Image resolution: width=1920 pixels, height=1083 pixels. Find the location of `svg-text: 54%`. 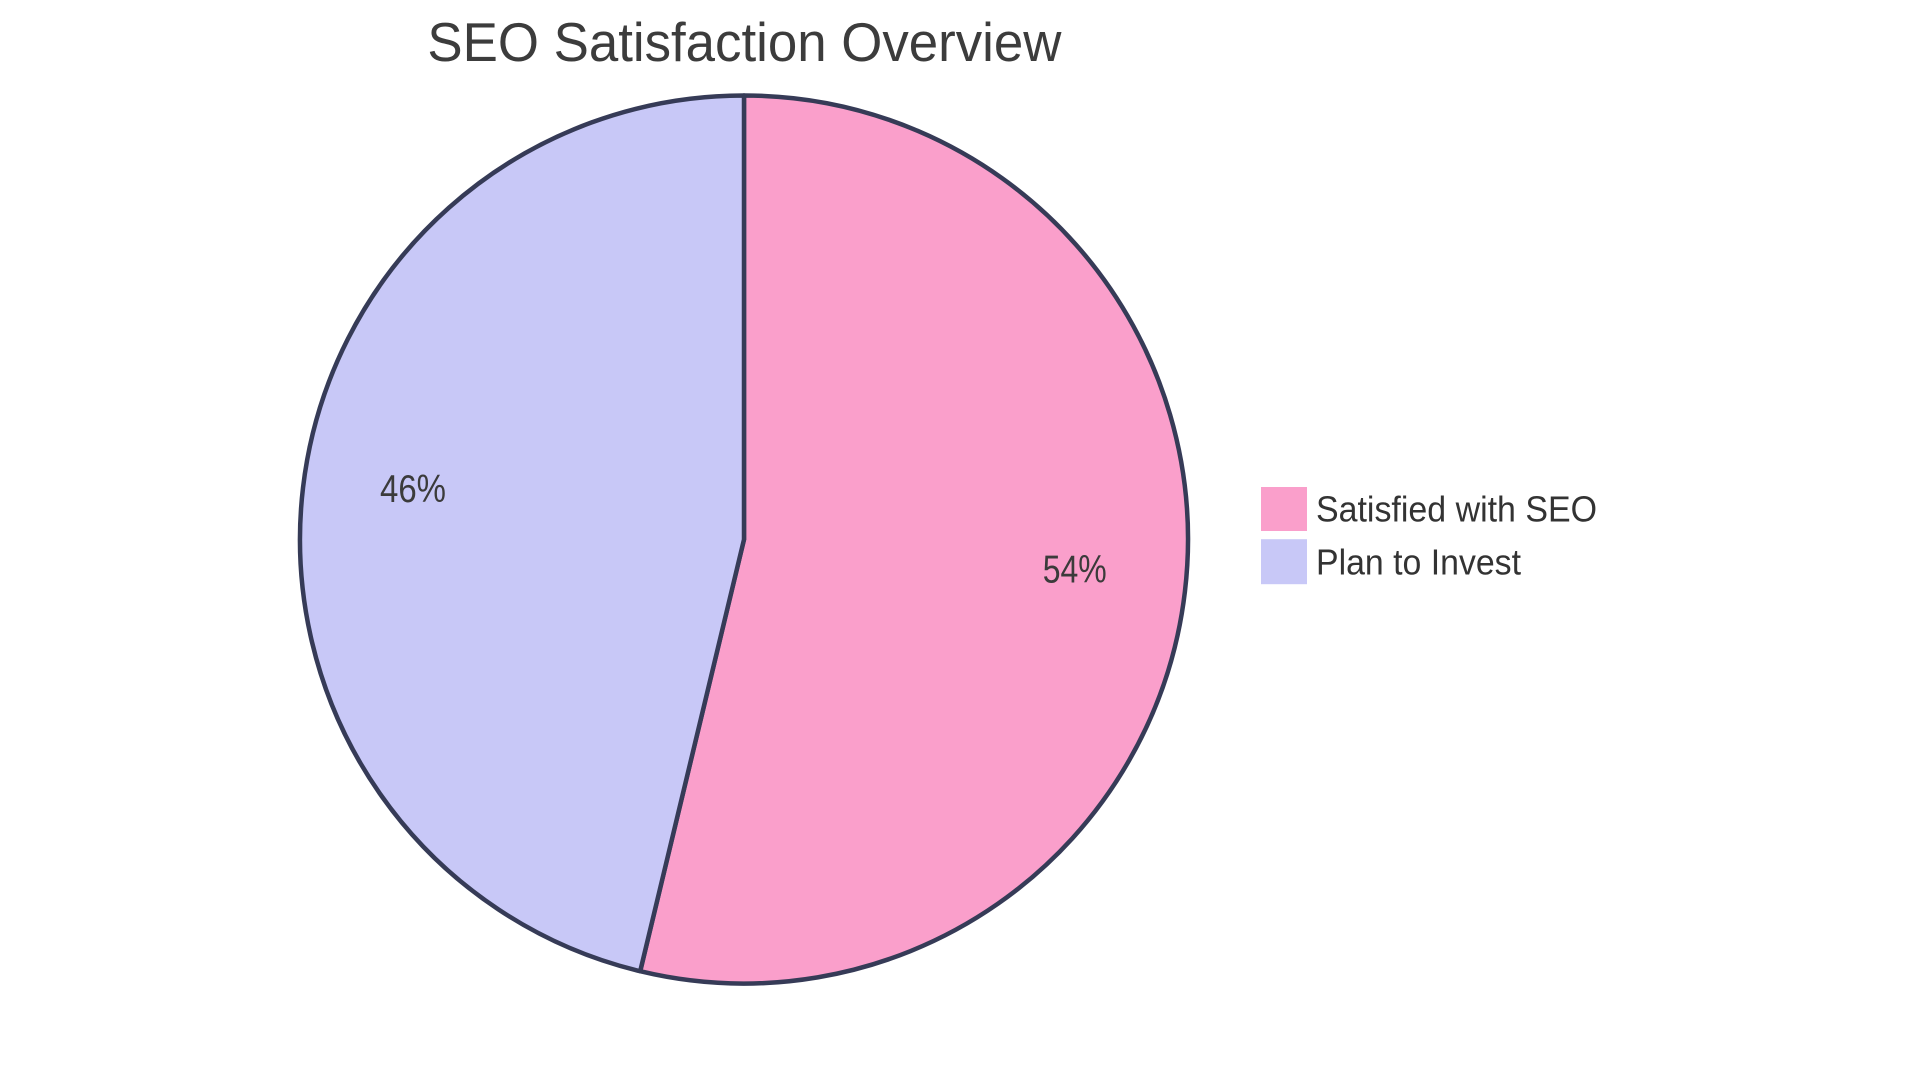

svg-text: 54% is located at coordinates (1075, 569).